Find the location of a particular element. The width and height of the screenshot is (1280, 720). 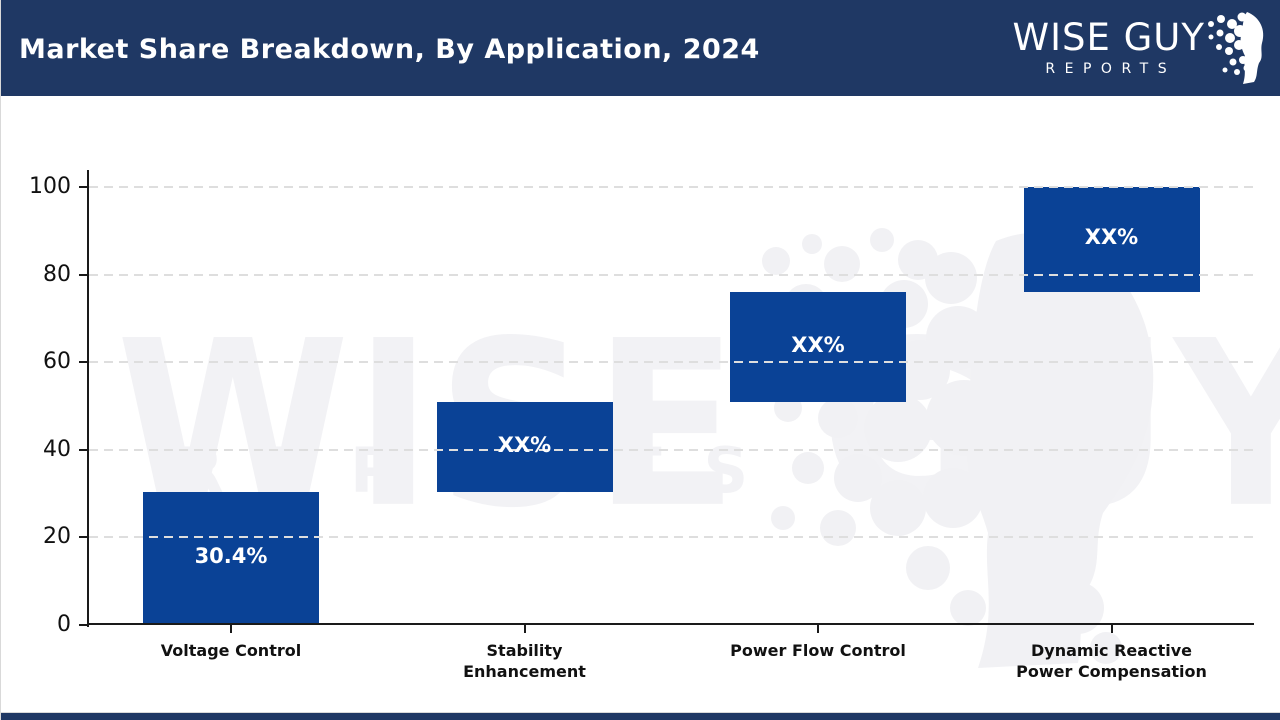

x-tick-label-dynamic-reactive-power-compensation: Dynamic Reactive Power Compensation is located at coordinates (1111, 661).